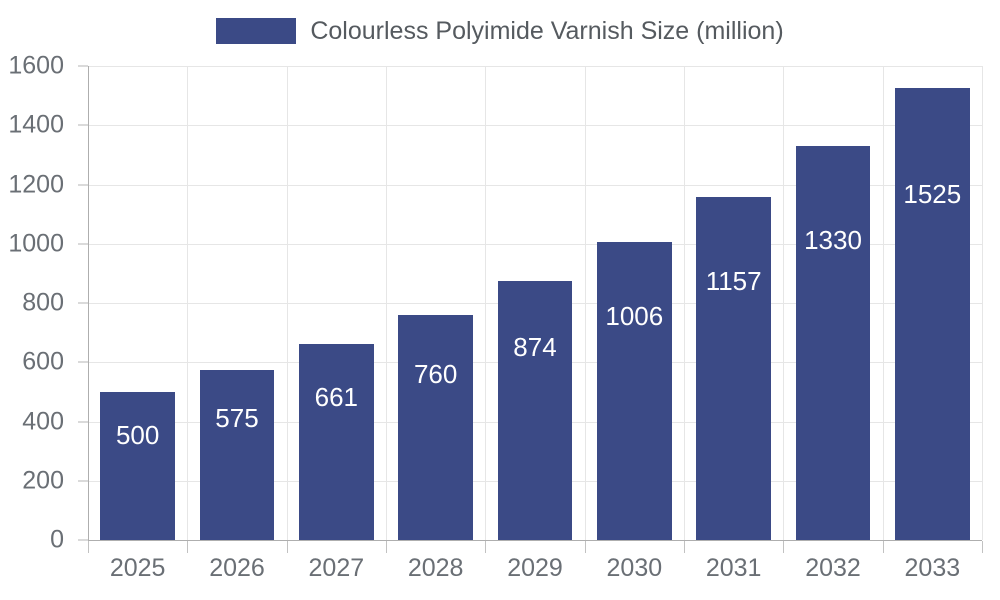 The width and height of the screenshot is (1000, 600). I want to click on y-tick-label-1200: 1200, so click(36, 184).